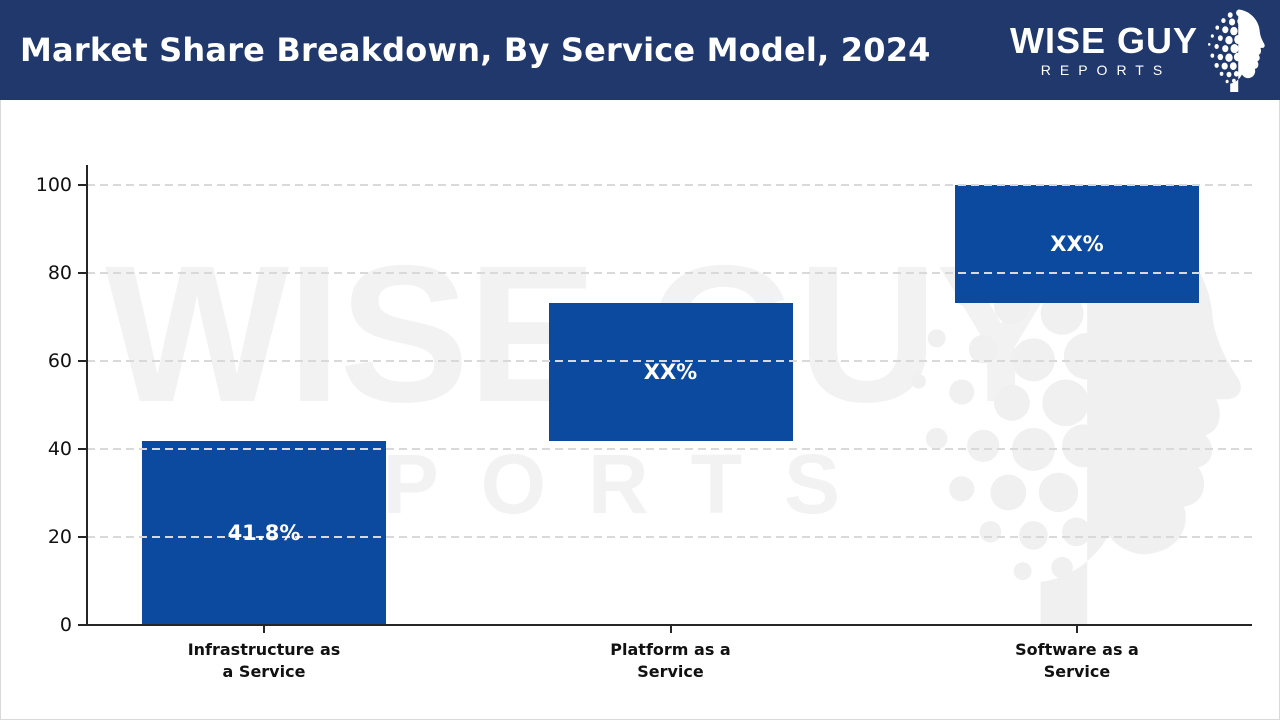  I want to click on bar-value-label-2: XX%, so click(670, 372).